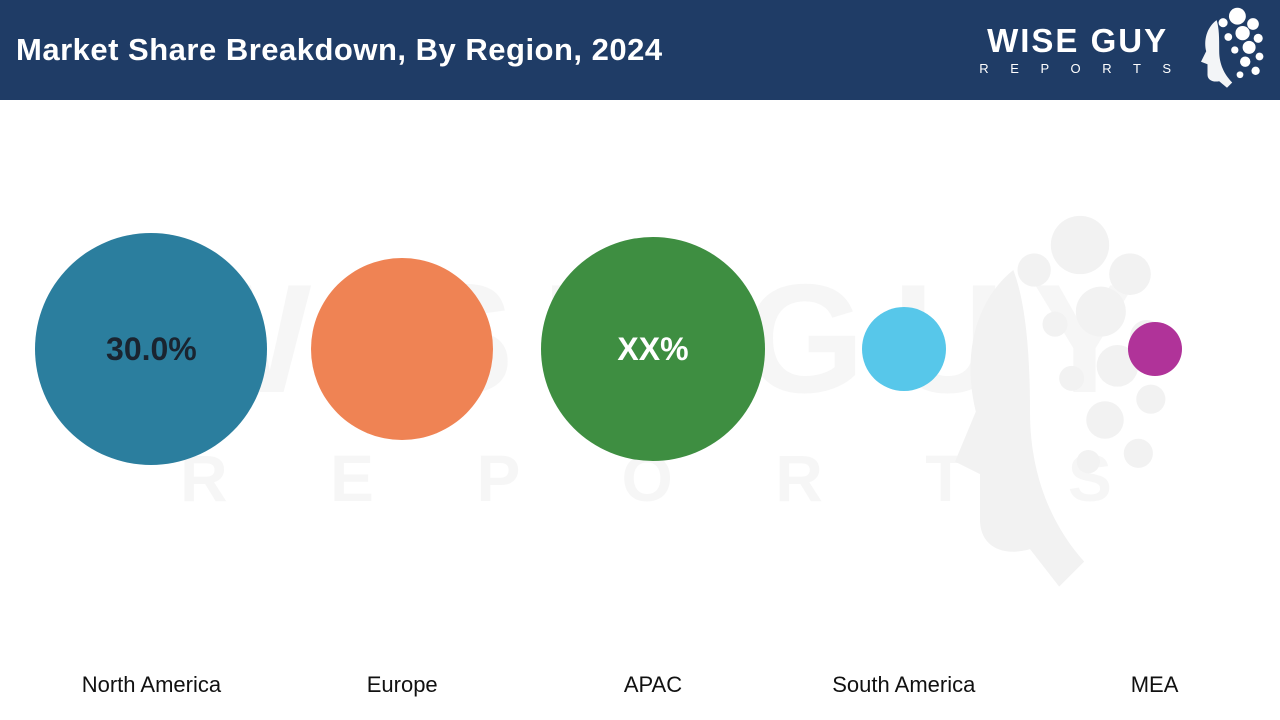 This screenshot has height=720, width=1280. What do you see at coordinates (1227, 50) in the screenshot?
I see `dotted-head-icon` at bounding box center [1227, 50].